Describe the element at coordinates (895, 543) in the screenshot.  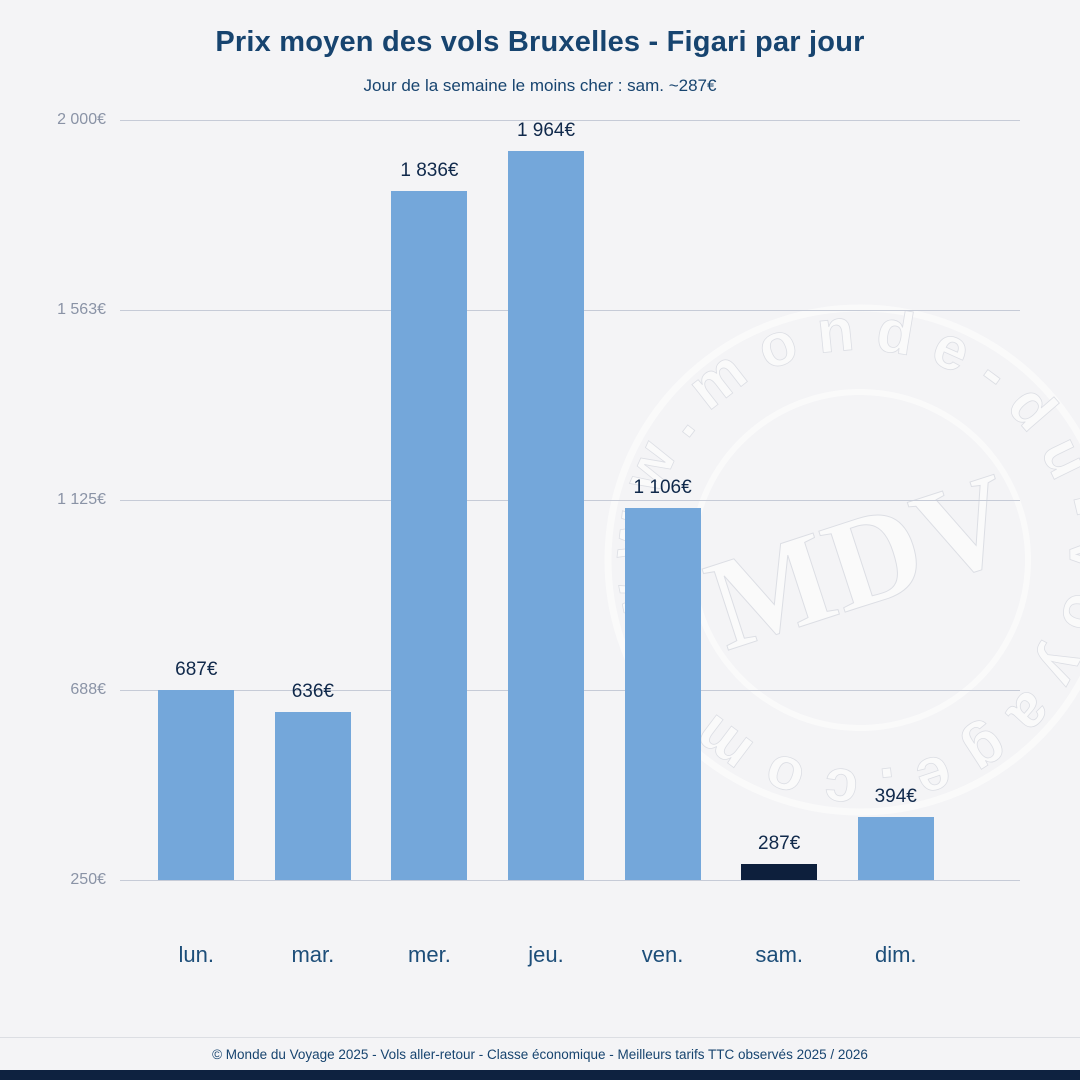
I see `bar-column: 394€ dim.` at that location.